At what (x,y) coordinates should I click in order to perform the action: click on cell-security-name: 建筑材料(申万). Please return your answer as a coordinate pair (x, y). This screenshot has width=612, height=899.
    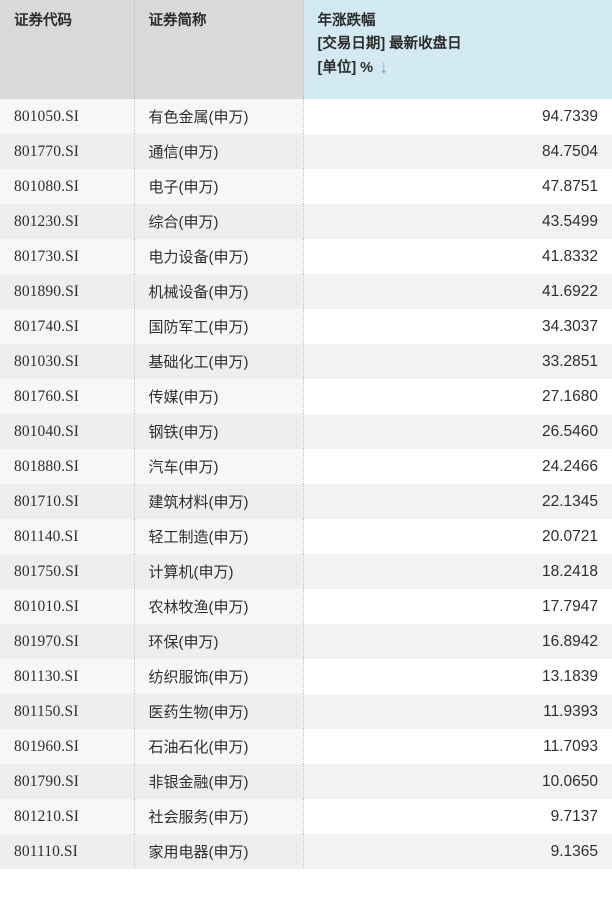
    Looking at the image, I should click on (219, 501).